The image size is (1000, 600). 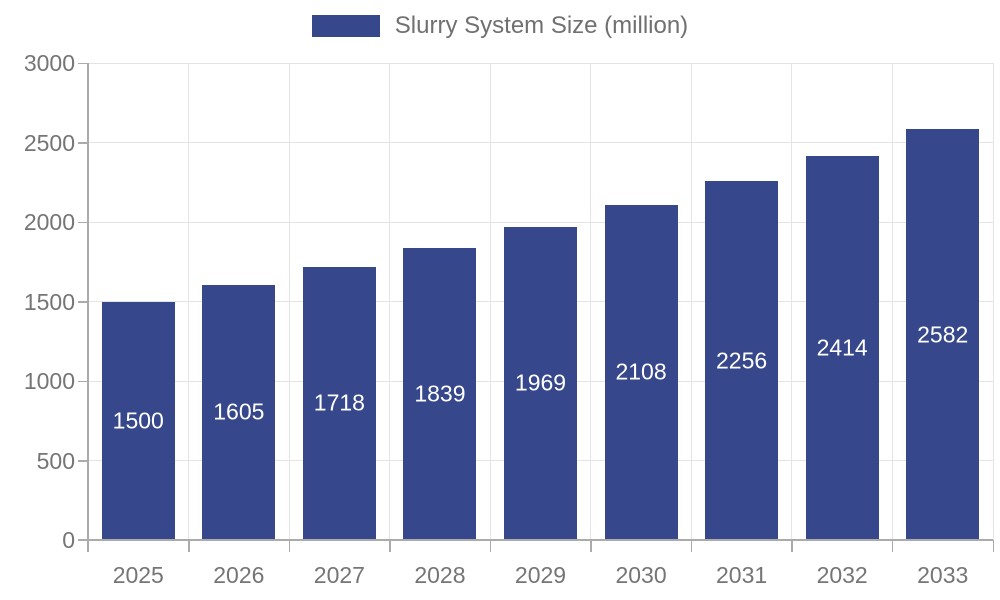 I want to click on bar-value-label: 1605, so click(x=239, y=411).